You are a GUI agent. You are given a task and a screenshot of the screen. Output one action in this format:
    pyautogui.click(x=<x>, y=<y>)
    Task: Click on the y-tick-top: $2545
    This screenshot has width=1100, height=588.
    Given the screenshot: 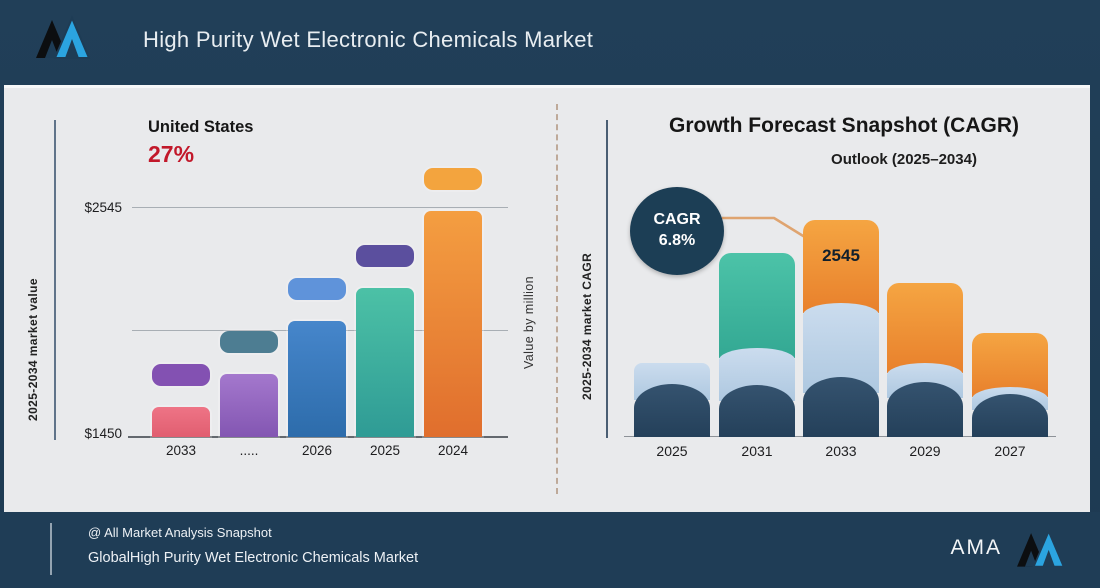 What is the action you would take?
    pyautogui.click(x=103, y=207)
    